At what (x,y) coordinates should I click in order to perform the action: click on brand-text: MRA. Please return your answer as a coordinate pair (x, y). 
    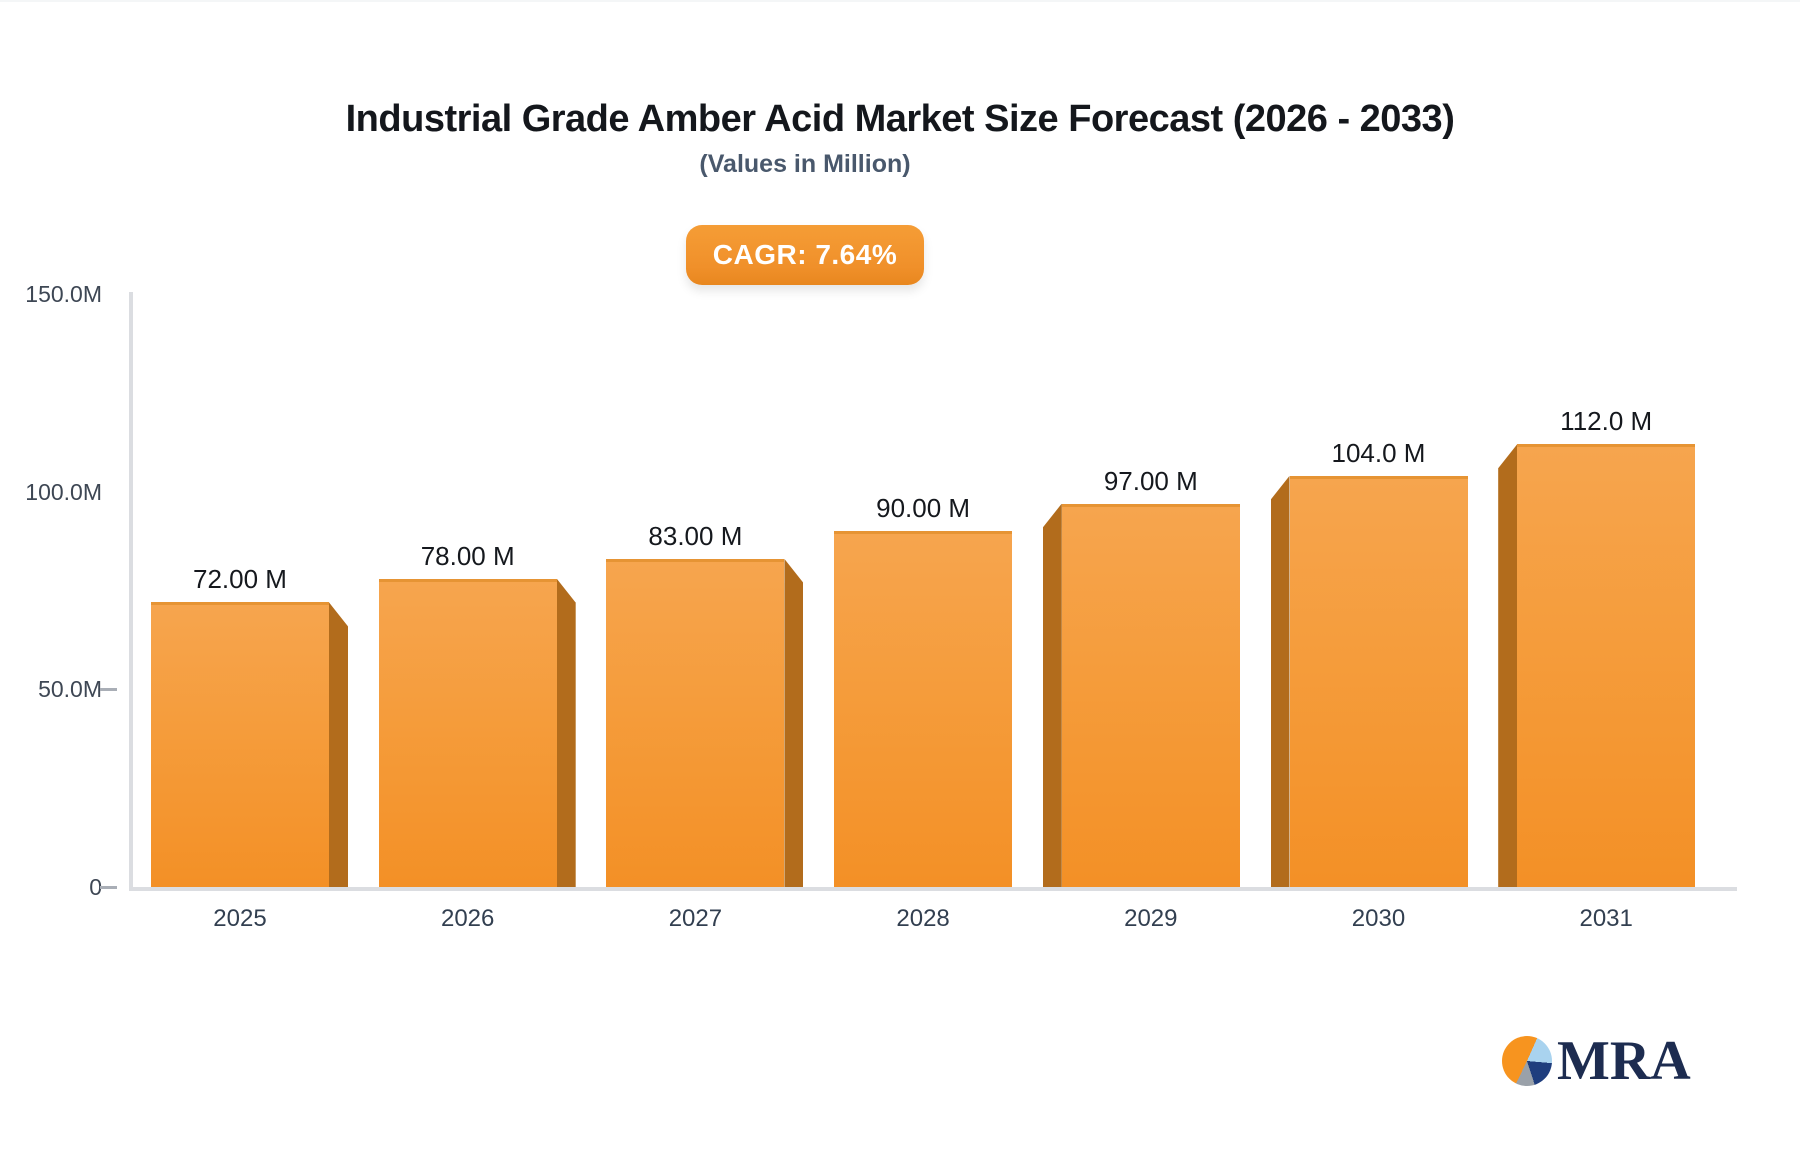
    Looking at the image, I should click on (1624, 1061).